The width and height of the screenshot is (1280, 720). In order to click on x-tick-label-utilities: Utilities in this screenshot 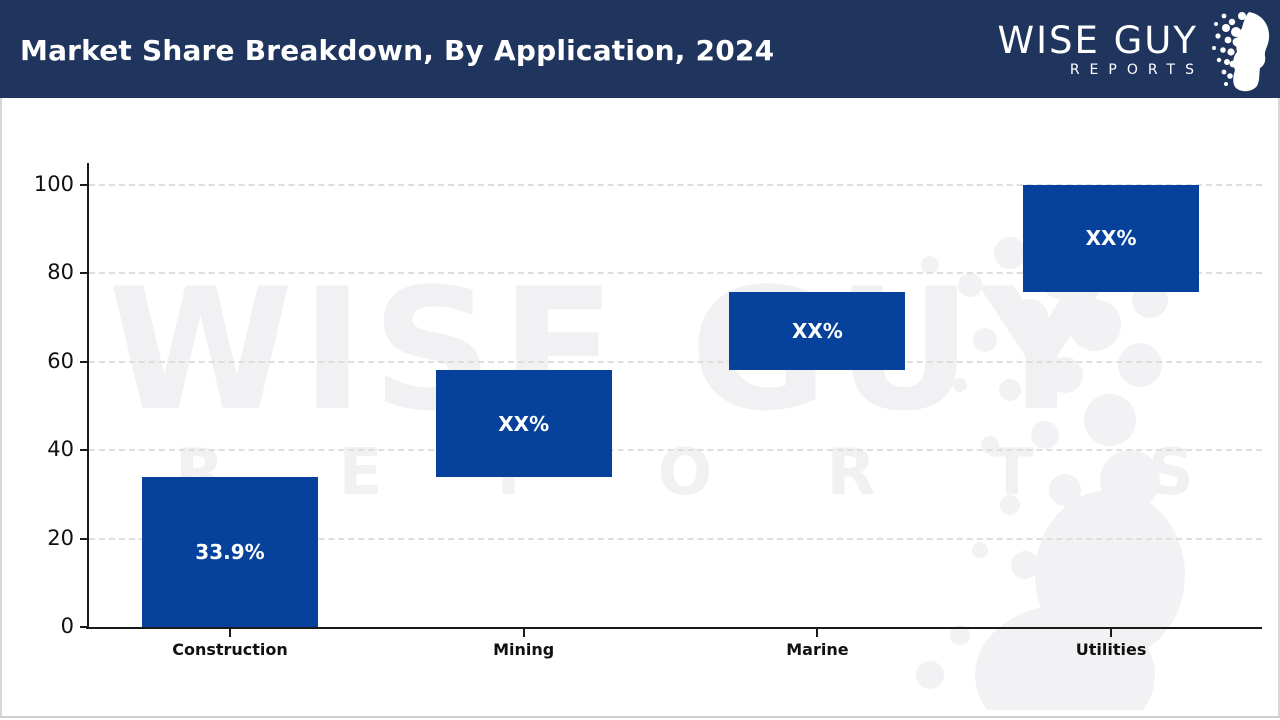, I will do `click(1111, 649)`.